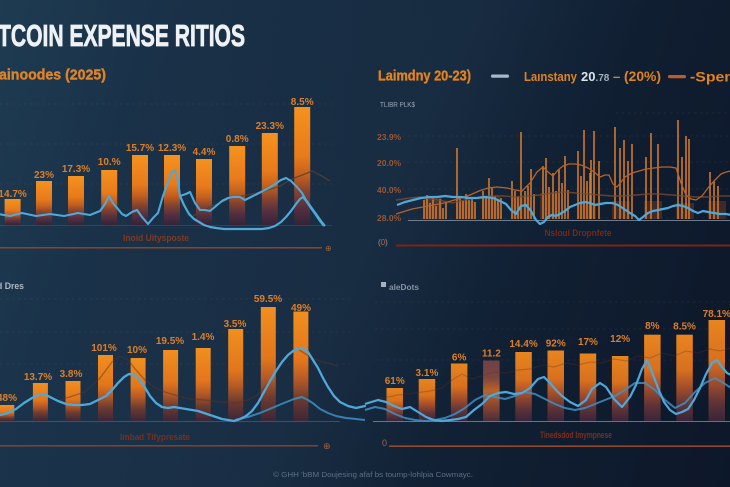 The image size is (730, 487). What do you see at coordinates (172, 148) in the screenshot?
I see `svg-text: 12.3%` at bounding box center [172, 148].